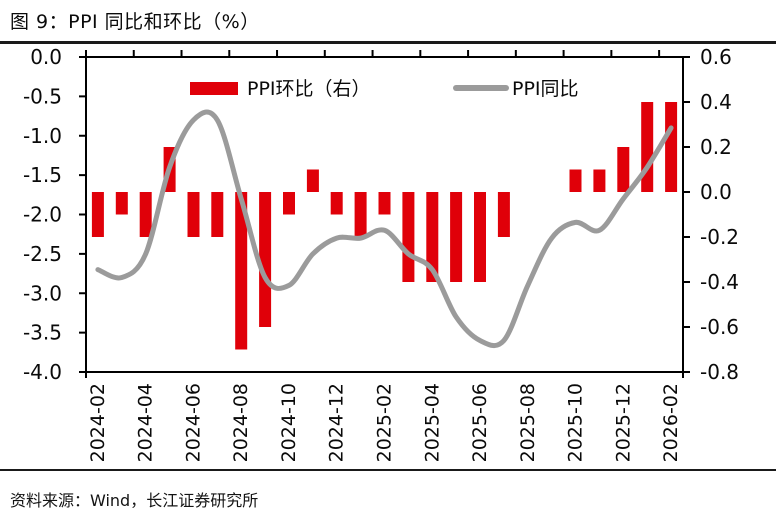  I want to click on left-axis-tick-label: -4.0, so click(42, 372).